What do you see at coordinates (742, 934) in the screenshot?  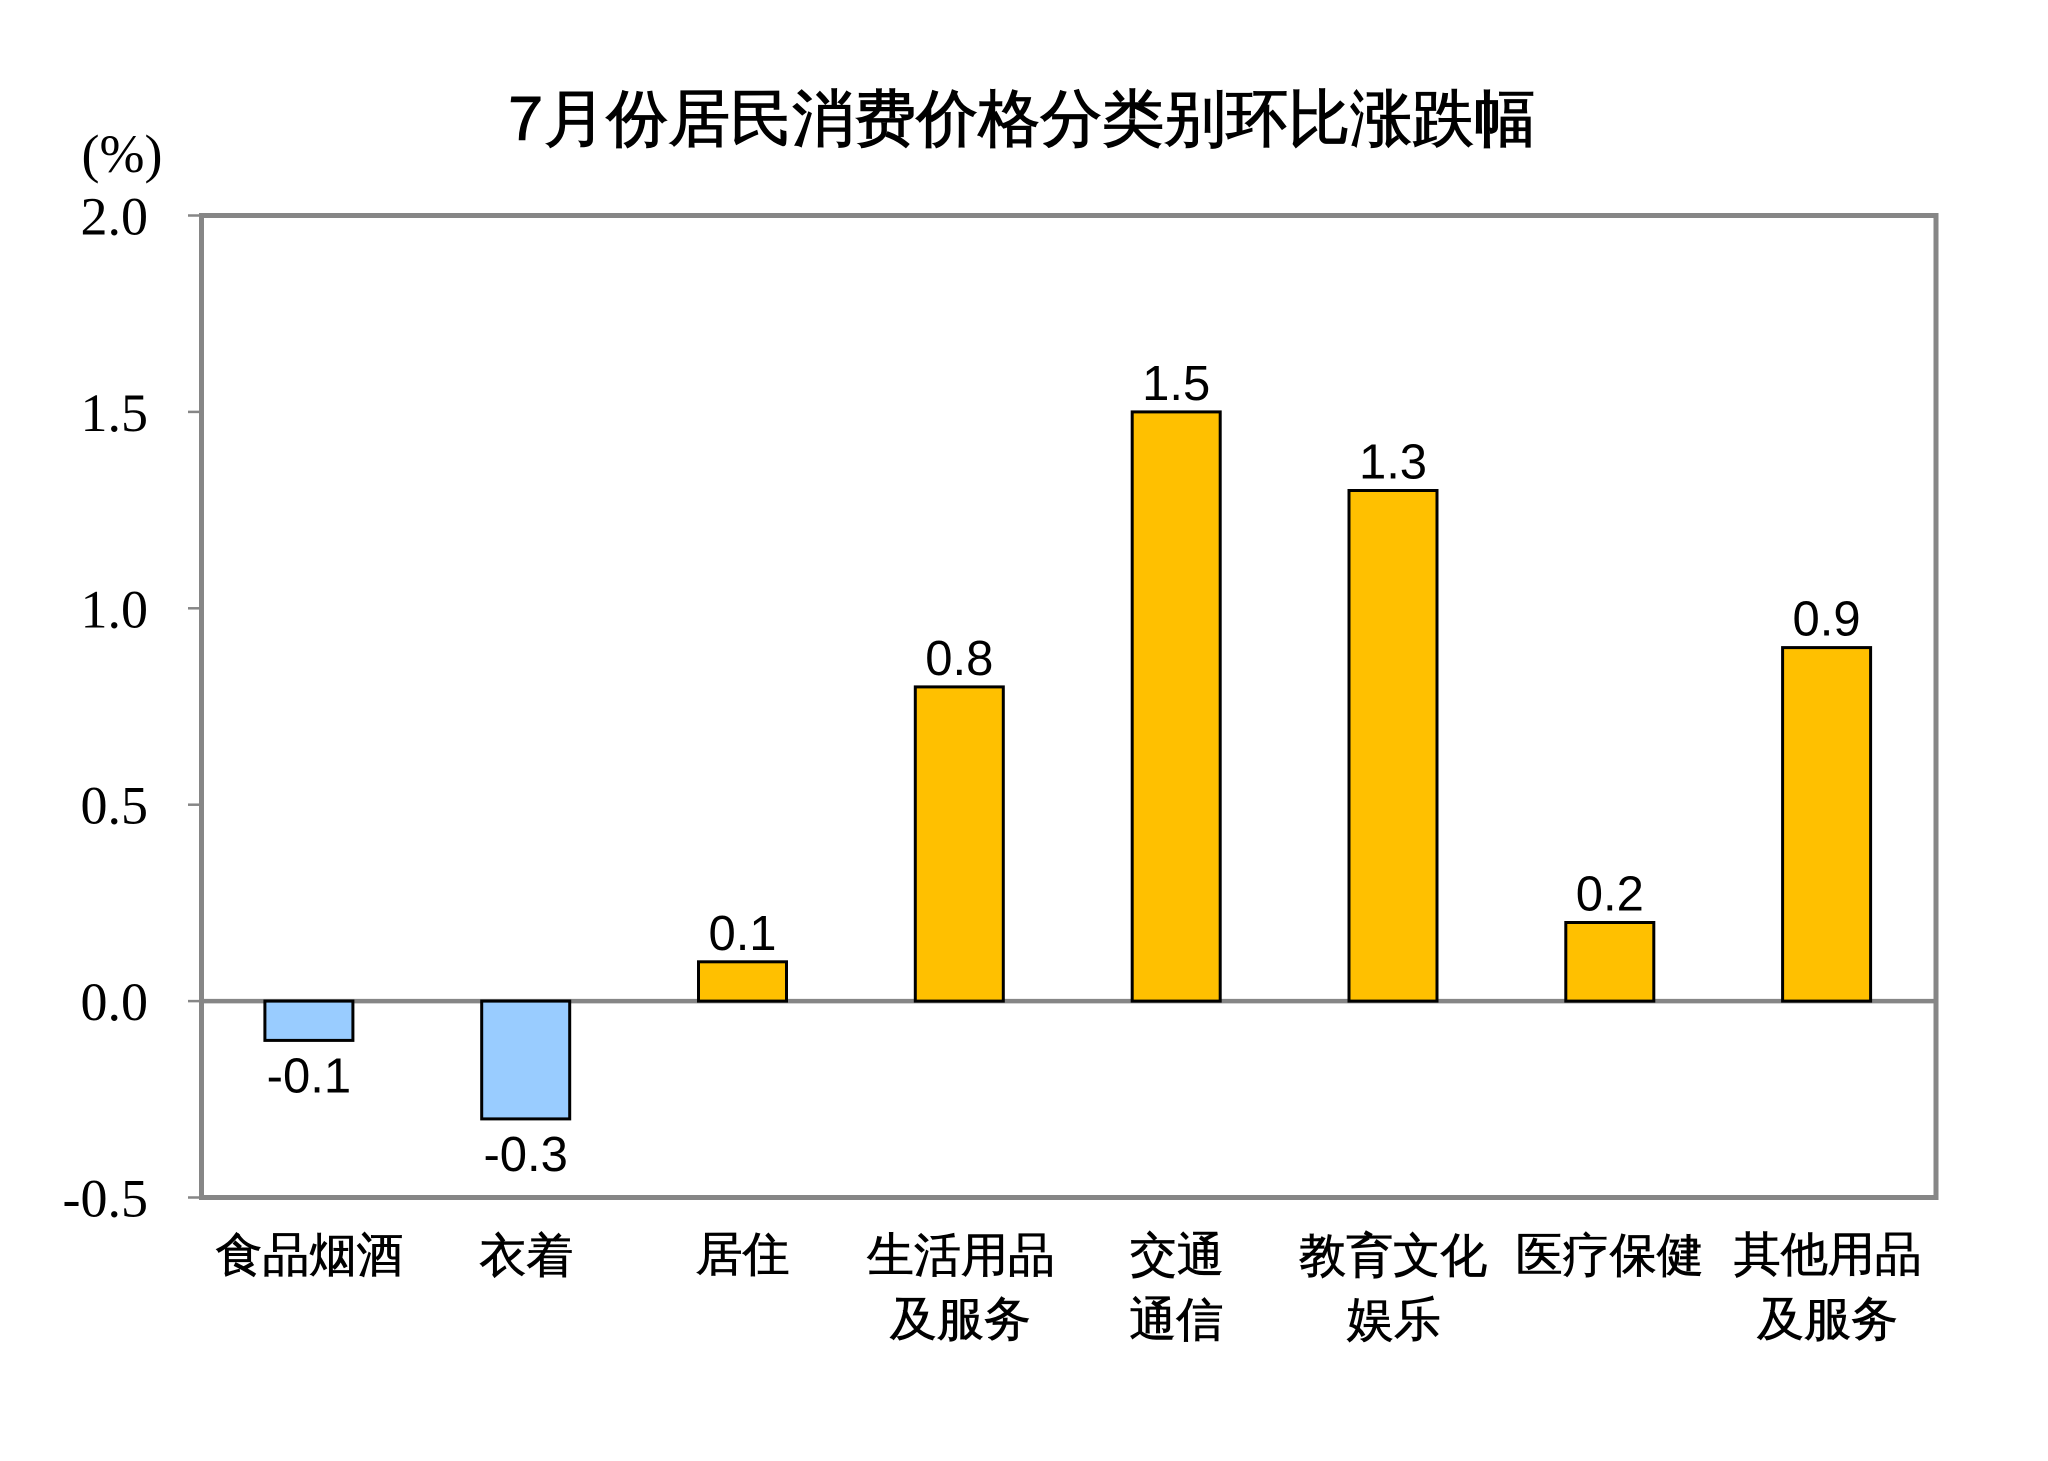 I see `svg-text: 0.1` at bounding box center [742, 934].